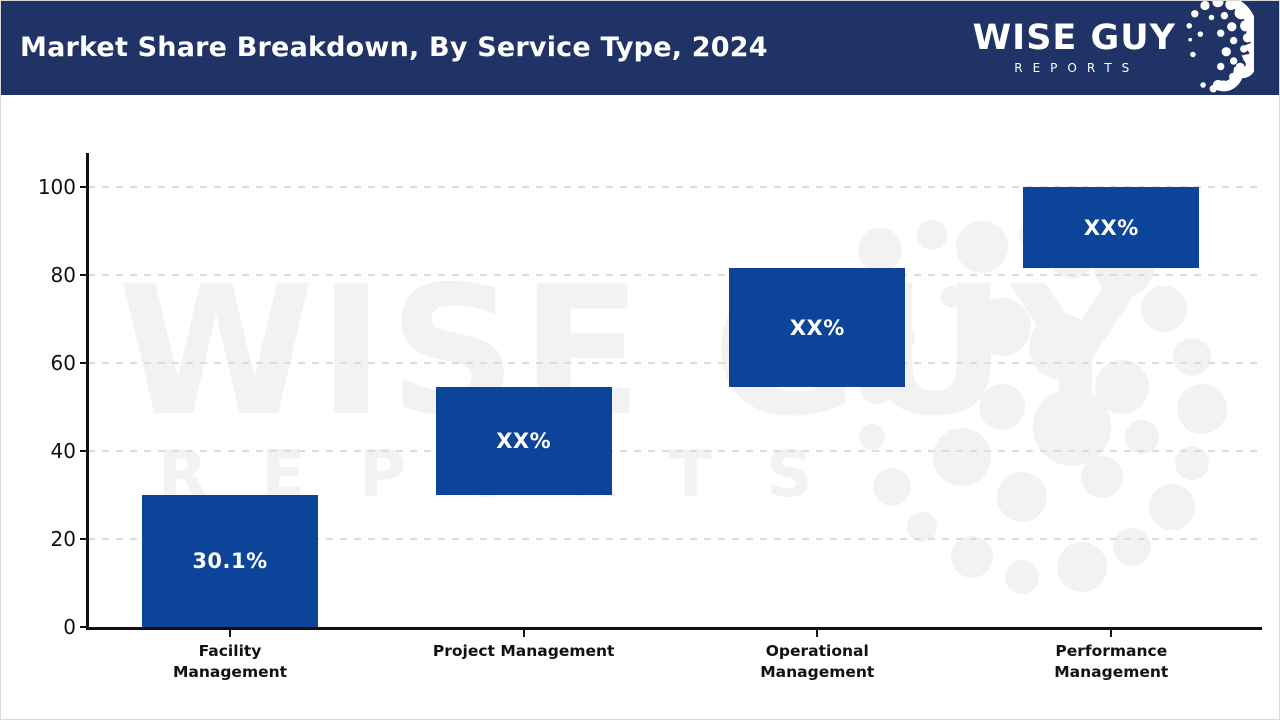 The width and height of the screenshot is (1280, 720). Describe the element at coordinates (69, 627) in the screenshot. I see `y-tick-label: 0` at that location.